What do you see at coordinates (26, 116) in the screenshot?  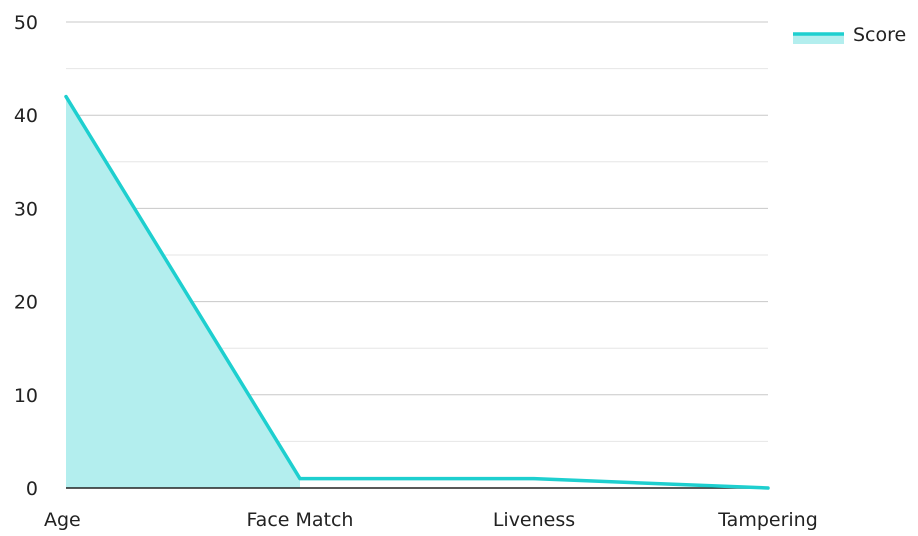 I see `y-tick-label: 40` at bounding box center [26, 116].